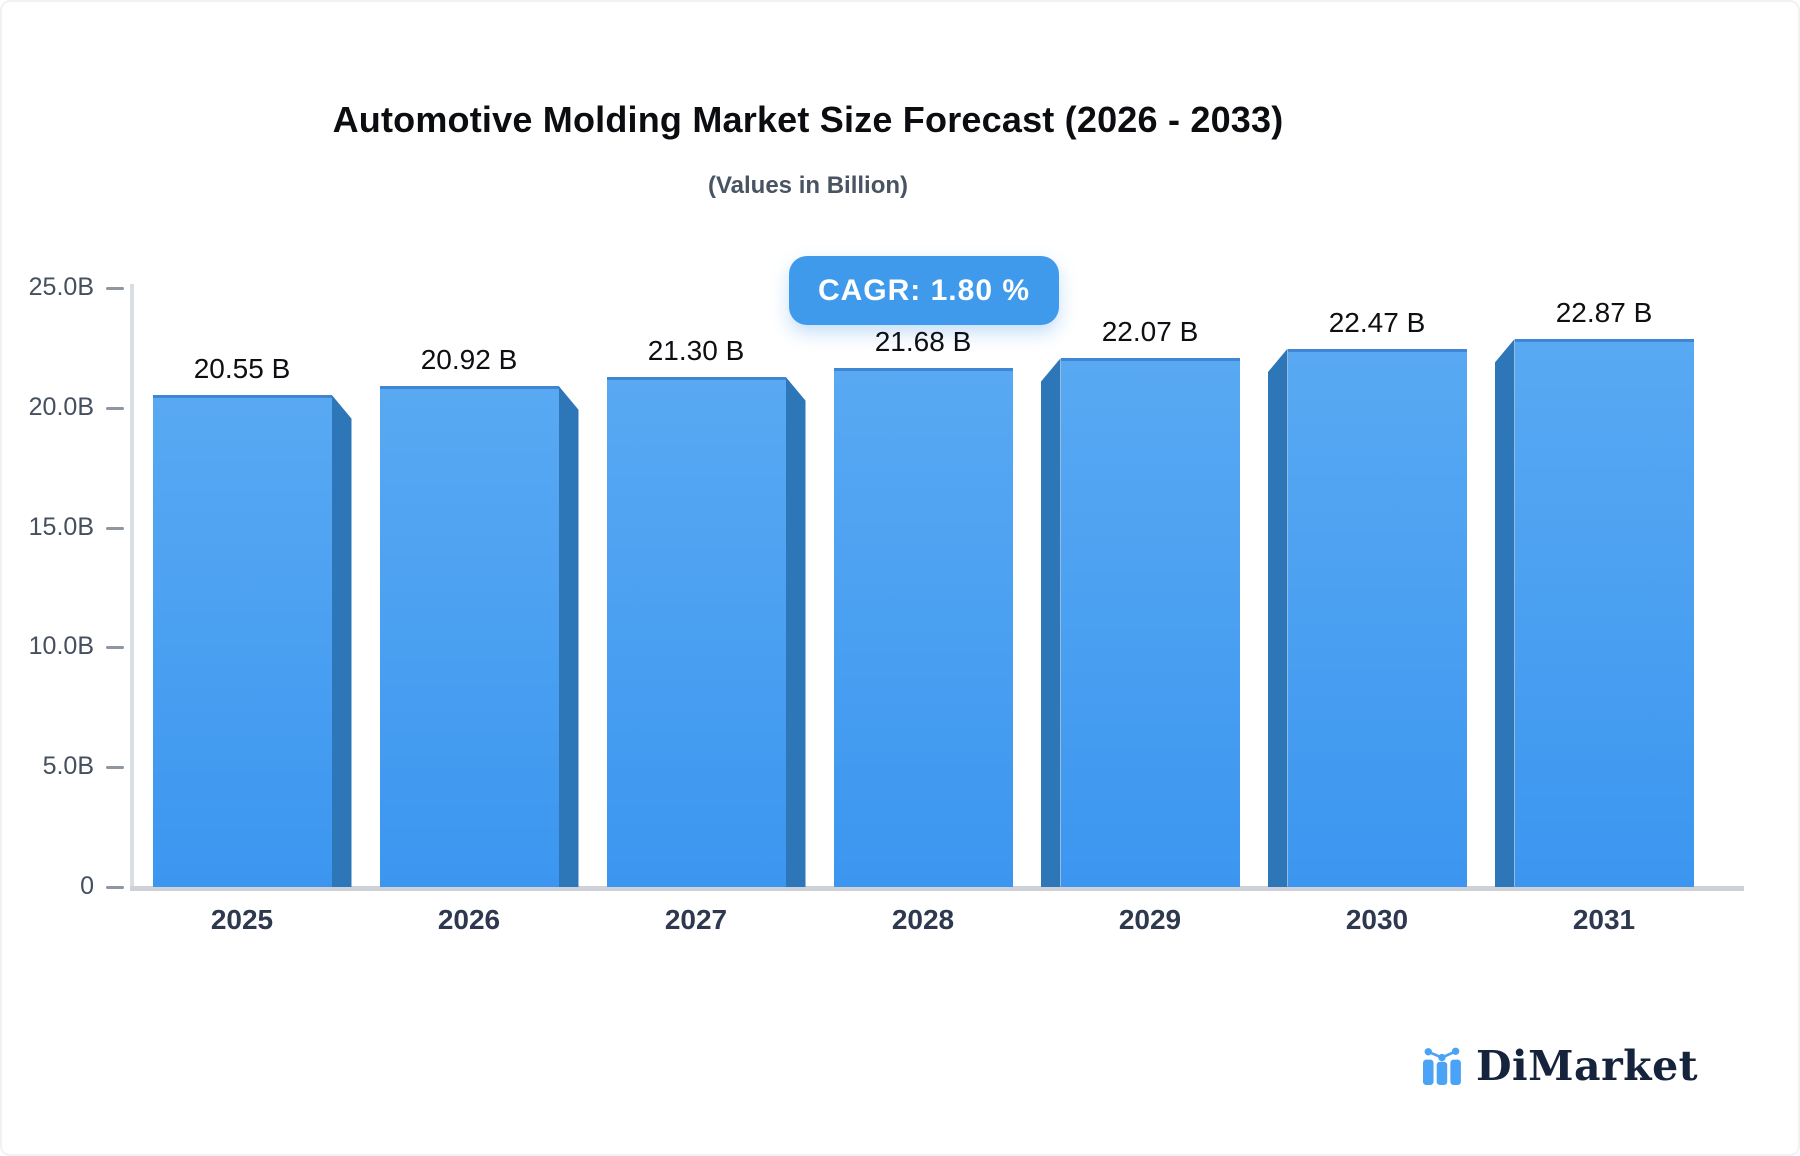 The height and width of the screenshot is (1156, 1800). What do you see at coordinates (469, 919) in the screenshot?
I see `x-tick-label-2026: 2026` at bounding box center [469, 919].